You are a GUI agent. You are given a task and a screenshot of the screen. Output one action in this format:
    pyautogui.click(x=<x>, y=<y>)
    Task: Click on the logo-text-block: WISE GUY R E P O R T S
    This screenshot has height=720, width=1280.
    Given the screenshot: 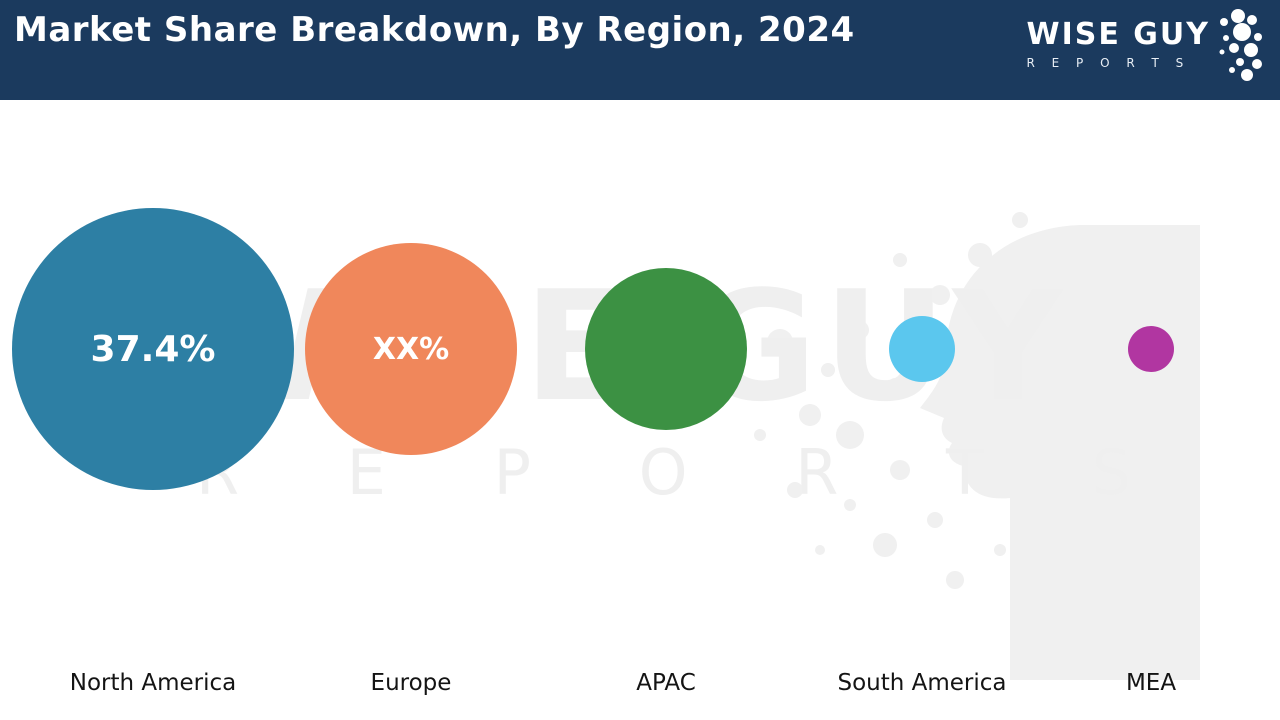 What is the action you would take?
    pyautogui.click(x=1118, y=44)
    